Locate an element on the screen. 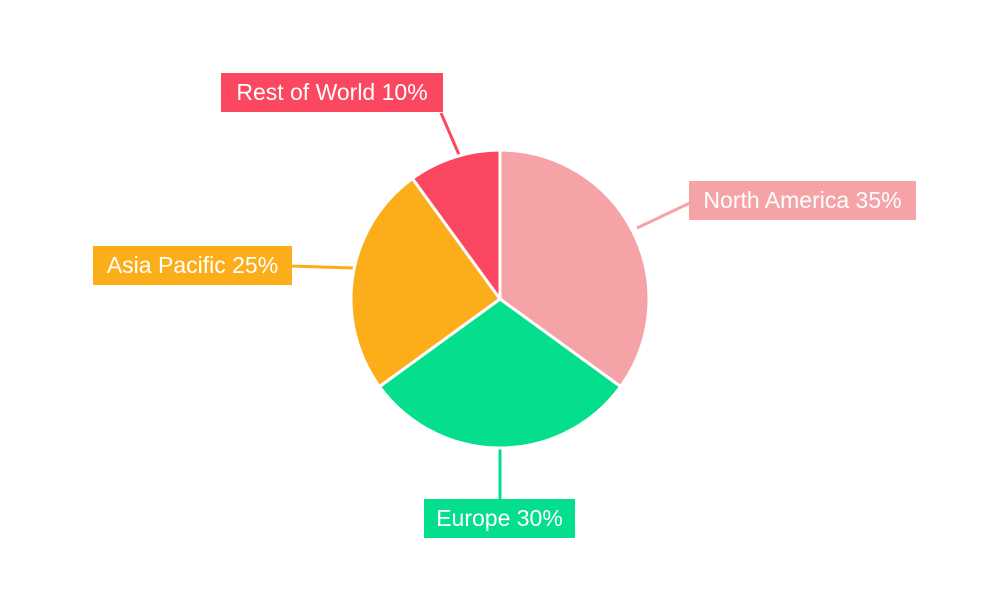 This screenshot has height=600, width=1000. pie-label-europe: Europe 30% is located at coordinates (499, 518).